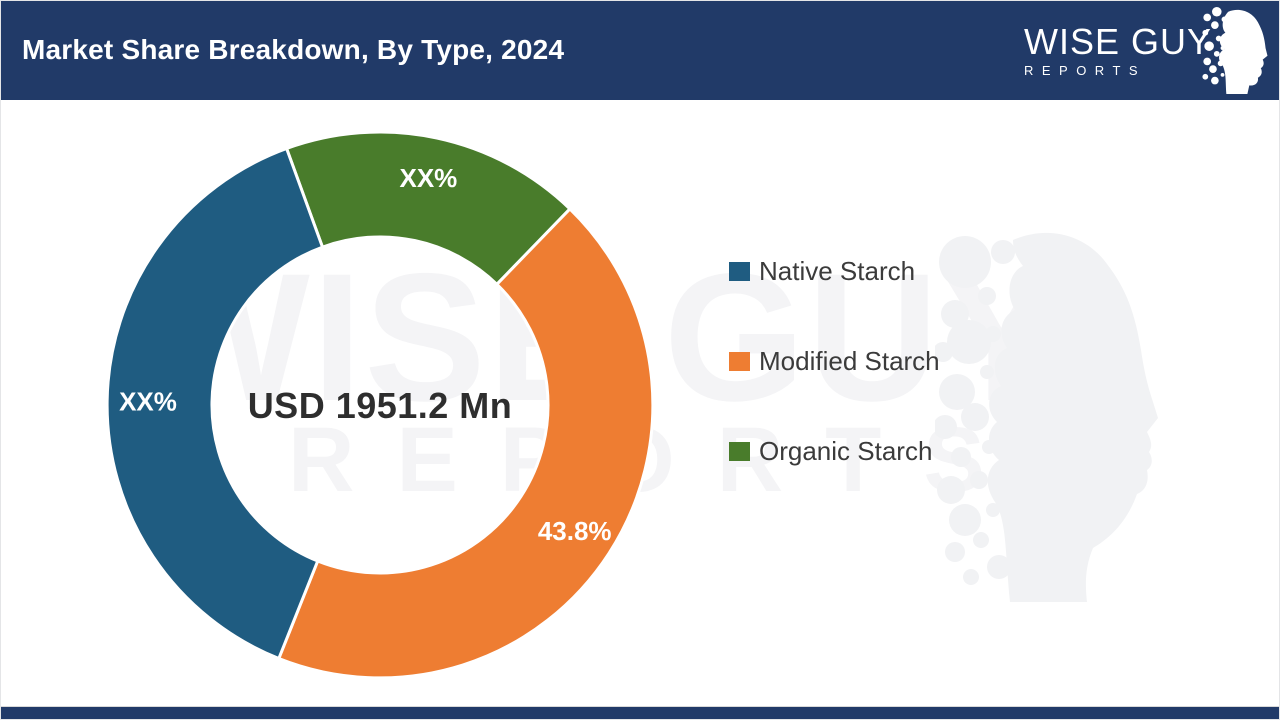  What do you see at coordinates (214, 403) in the screenshot?
I see `donut-slice-native-starch` at bounding box center [214, 403].